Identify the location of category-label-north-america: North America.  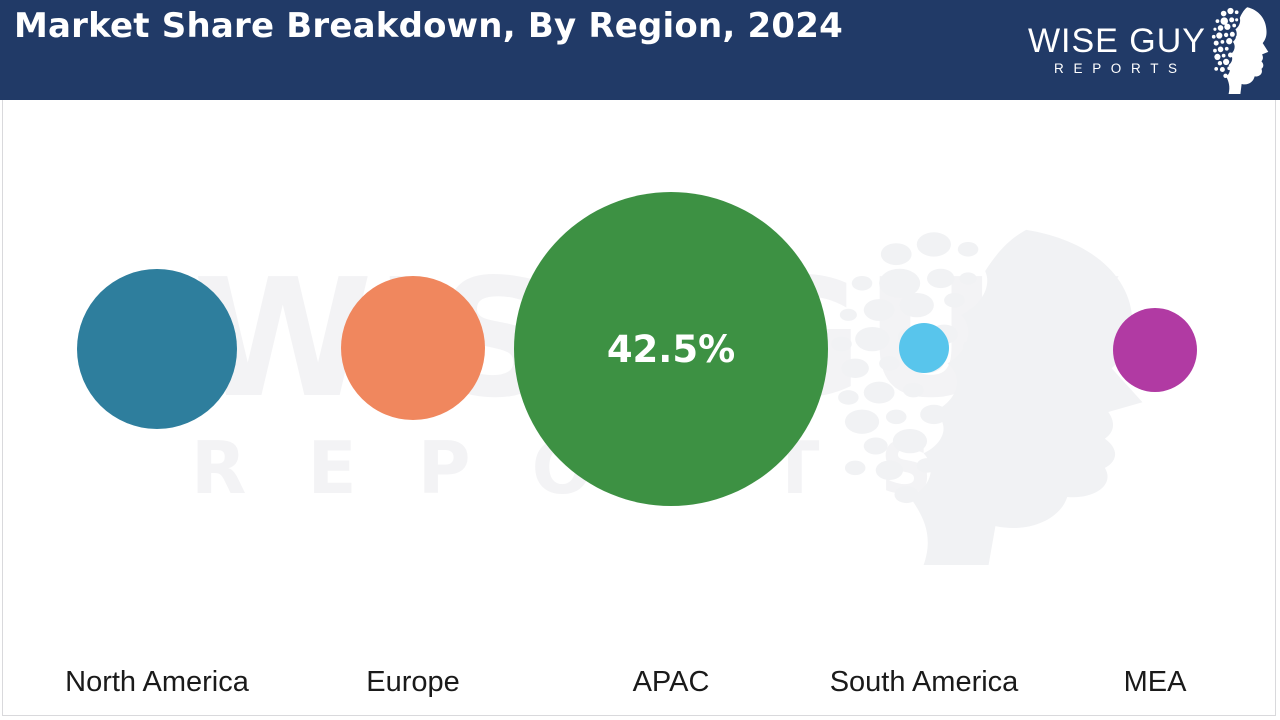
(157, 682).